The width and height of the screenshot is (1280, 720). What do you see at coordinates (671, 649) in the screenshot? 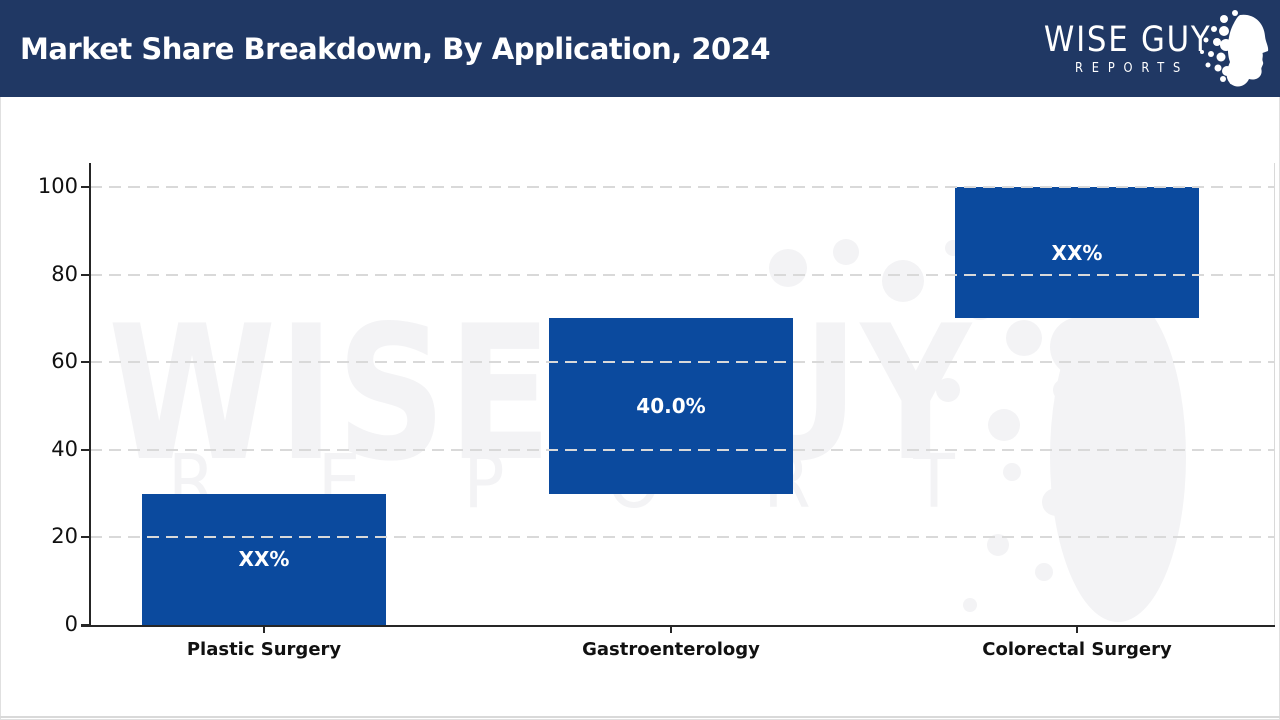
I see `x-axis-category-label: Gastroenterology` at bounding box center [671, 649].